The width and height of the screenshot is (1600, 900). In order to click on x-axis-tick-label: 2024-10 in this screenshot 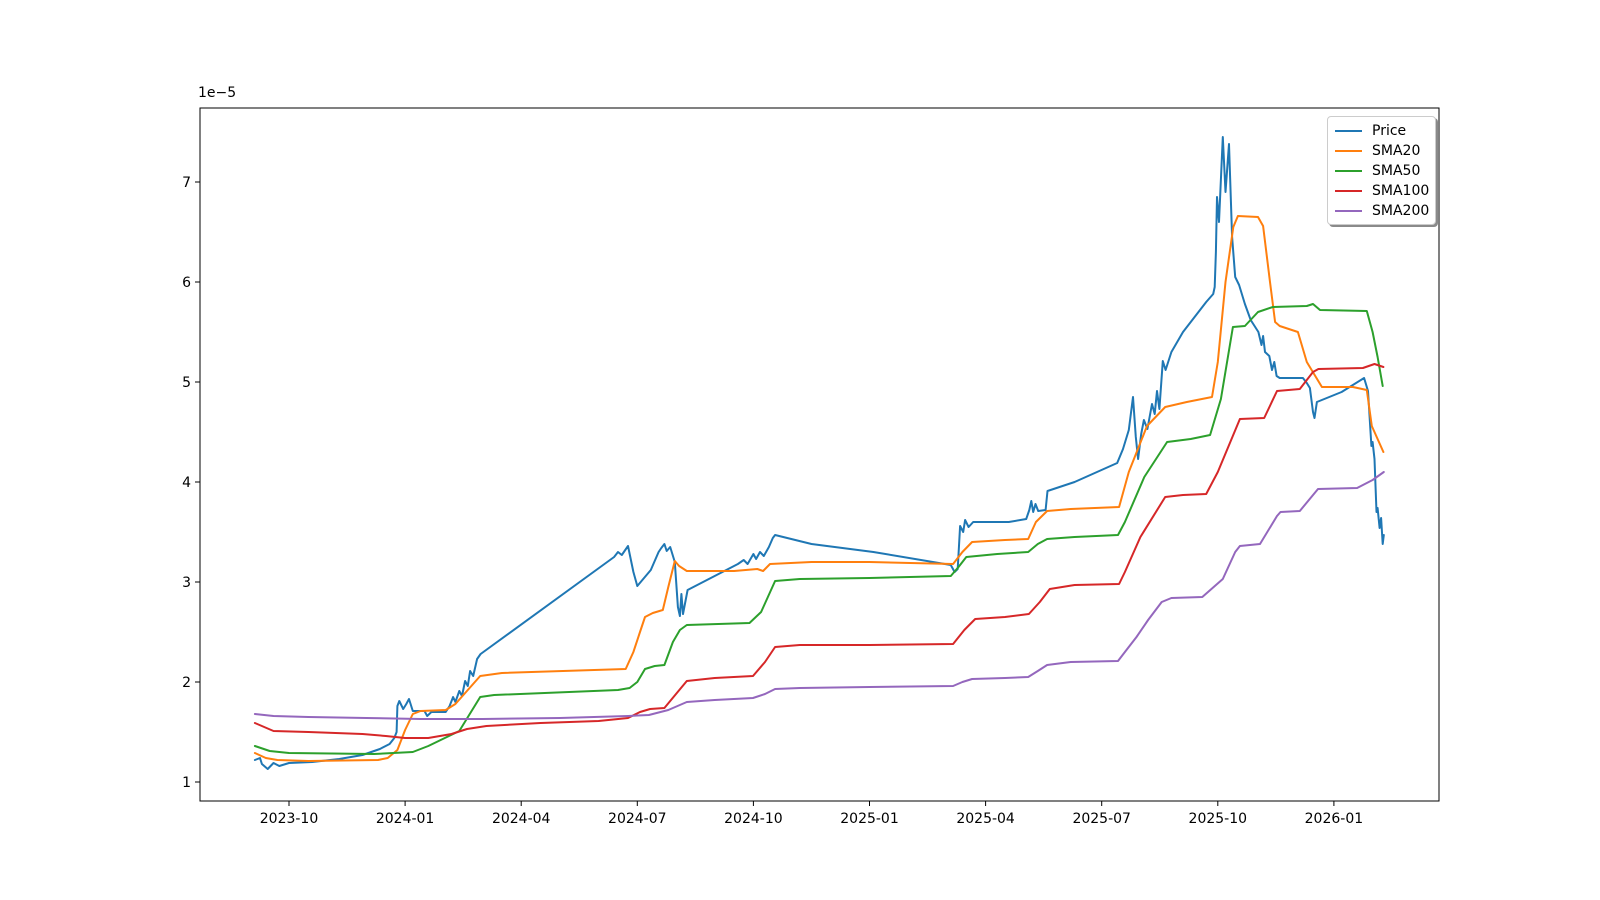, I will do `click(753, 819)`.